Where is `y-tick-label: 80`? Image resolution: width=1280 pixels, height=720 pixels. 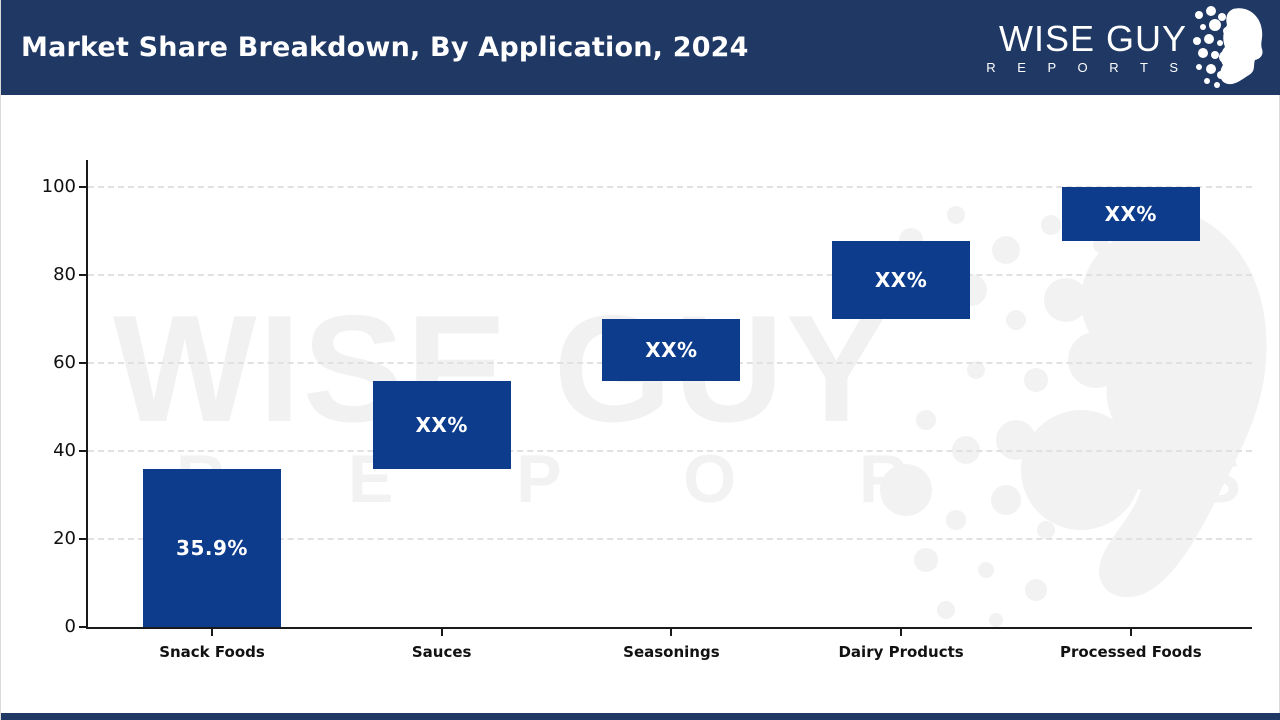 y-tick-label: 80 is located at coordinates (64, 274).